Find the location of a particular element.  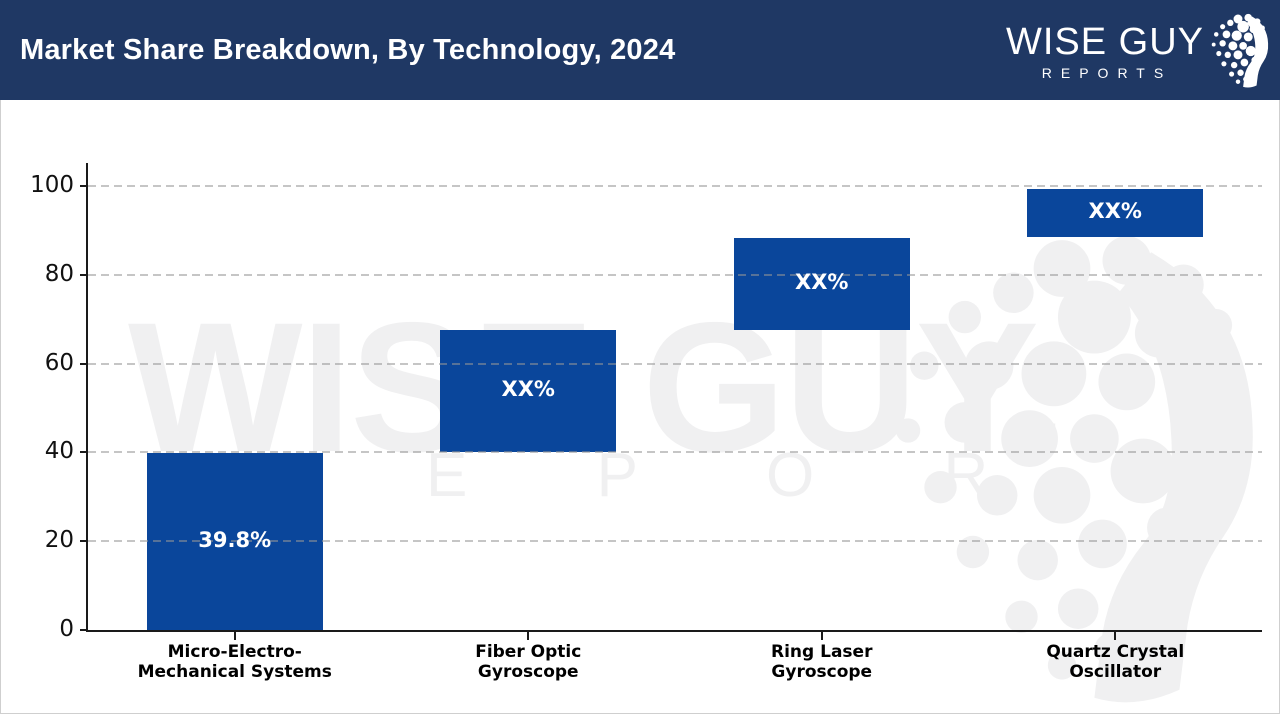

y-axis-line is located at coordinates (87, 397).